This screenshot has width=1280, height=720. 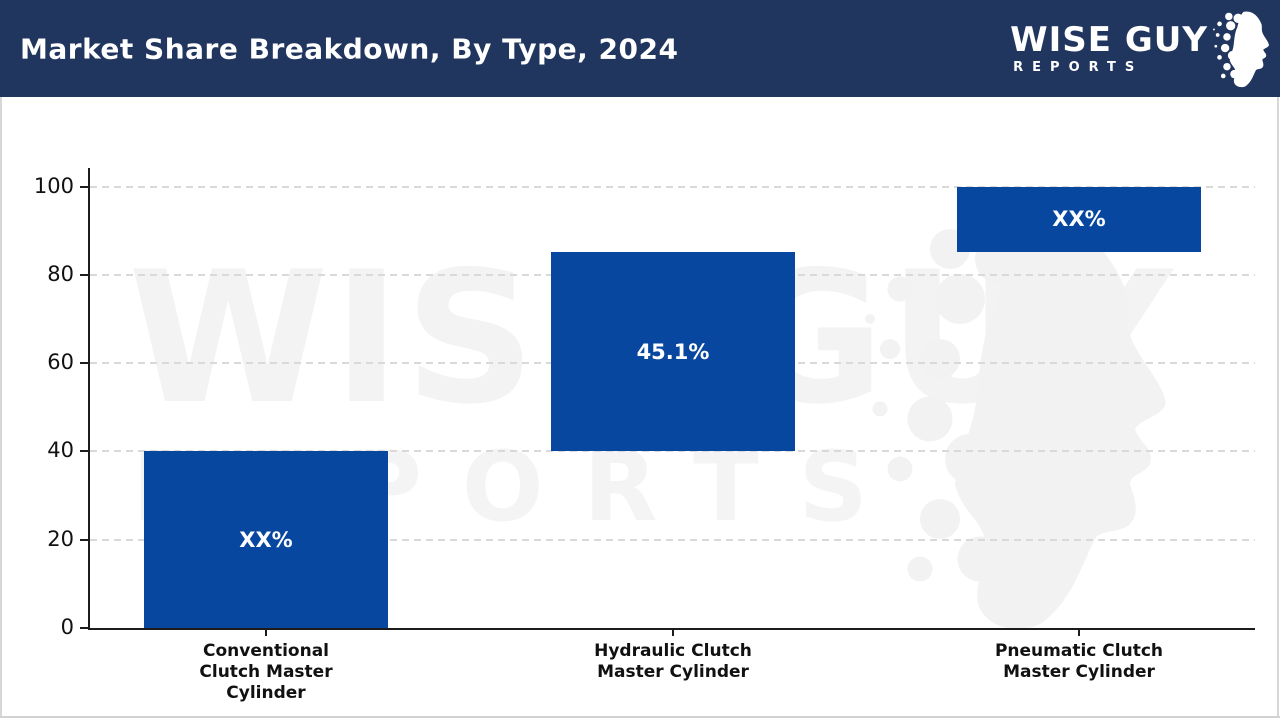 I want to click on x-category-label-line: Hydraulic Clutch, so click(x=673, y=651).